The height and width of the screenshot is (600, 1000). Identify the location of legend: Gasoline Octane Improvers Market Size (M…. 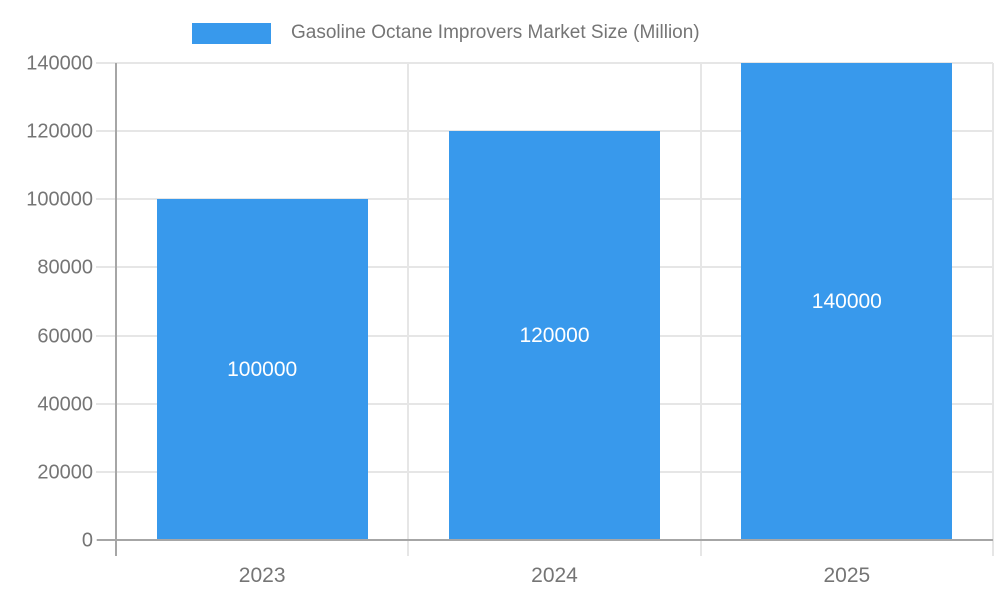
(446, 33).